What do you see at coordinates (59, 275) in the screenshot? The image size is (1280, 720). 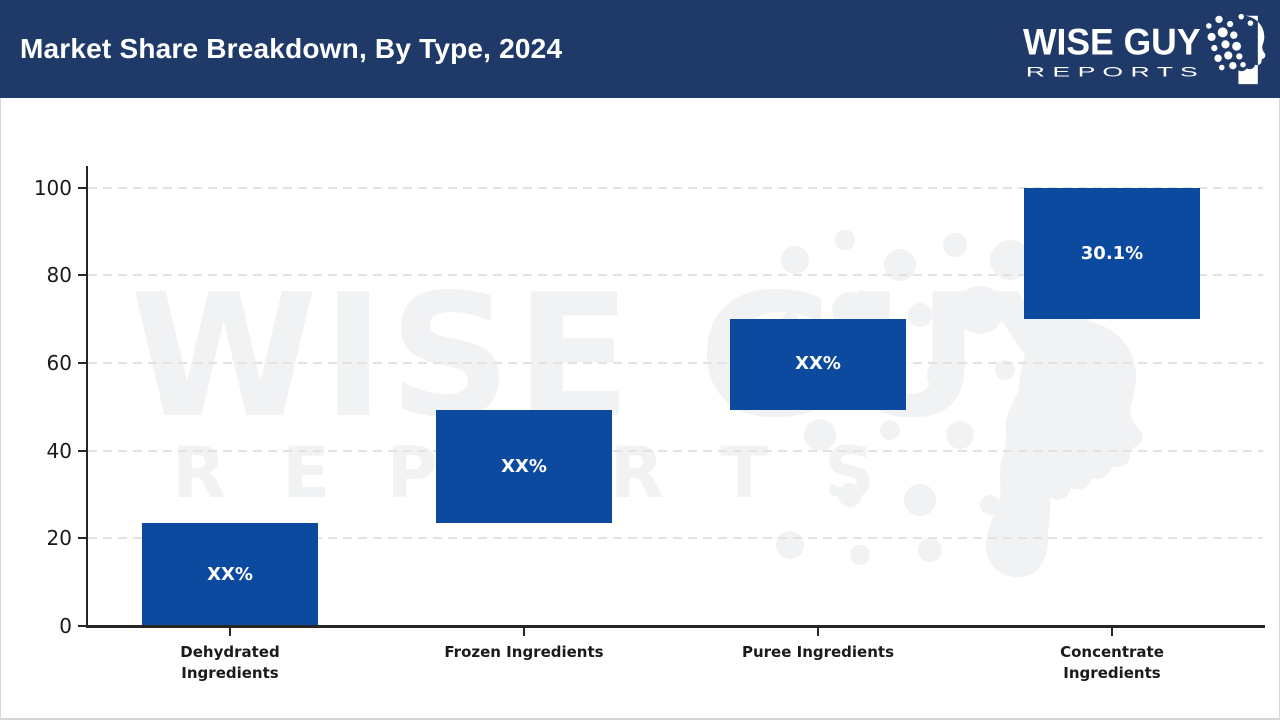 I see `y-tick-label-80: 80` at bounding box center [59, 275].